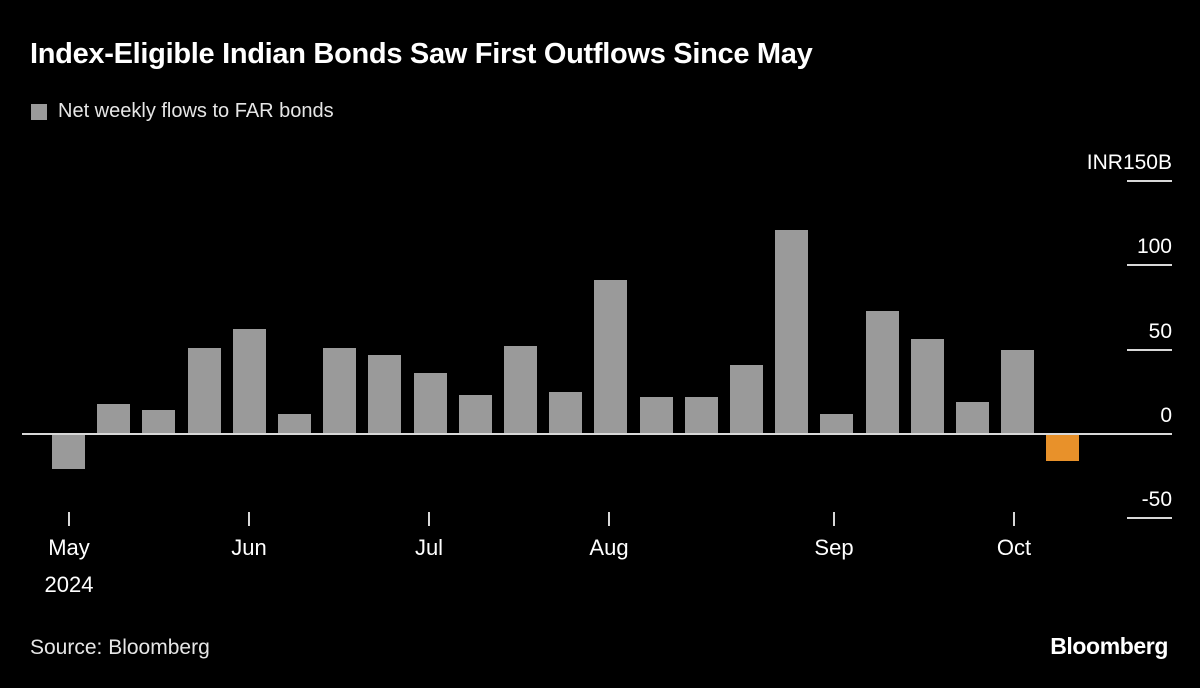 The height and width of the screenshot is (688, 1200). I want to click on legend-swatch-icon, so click(39, 111).